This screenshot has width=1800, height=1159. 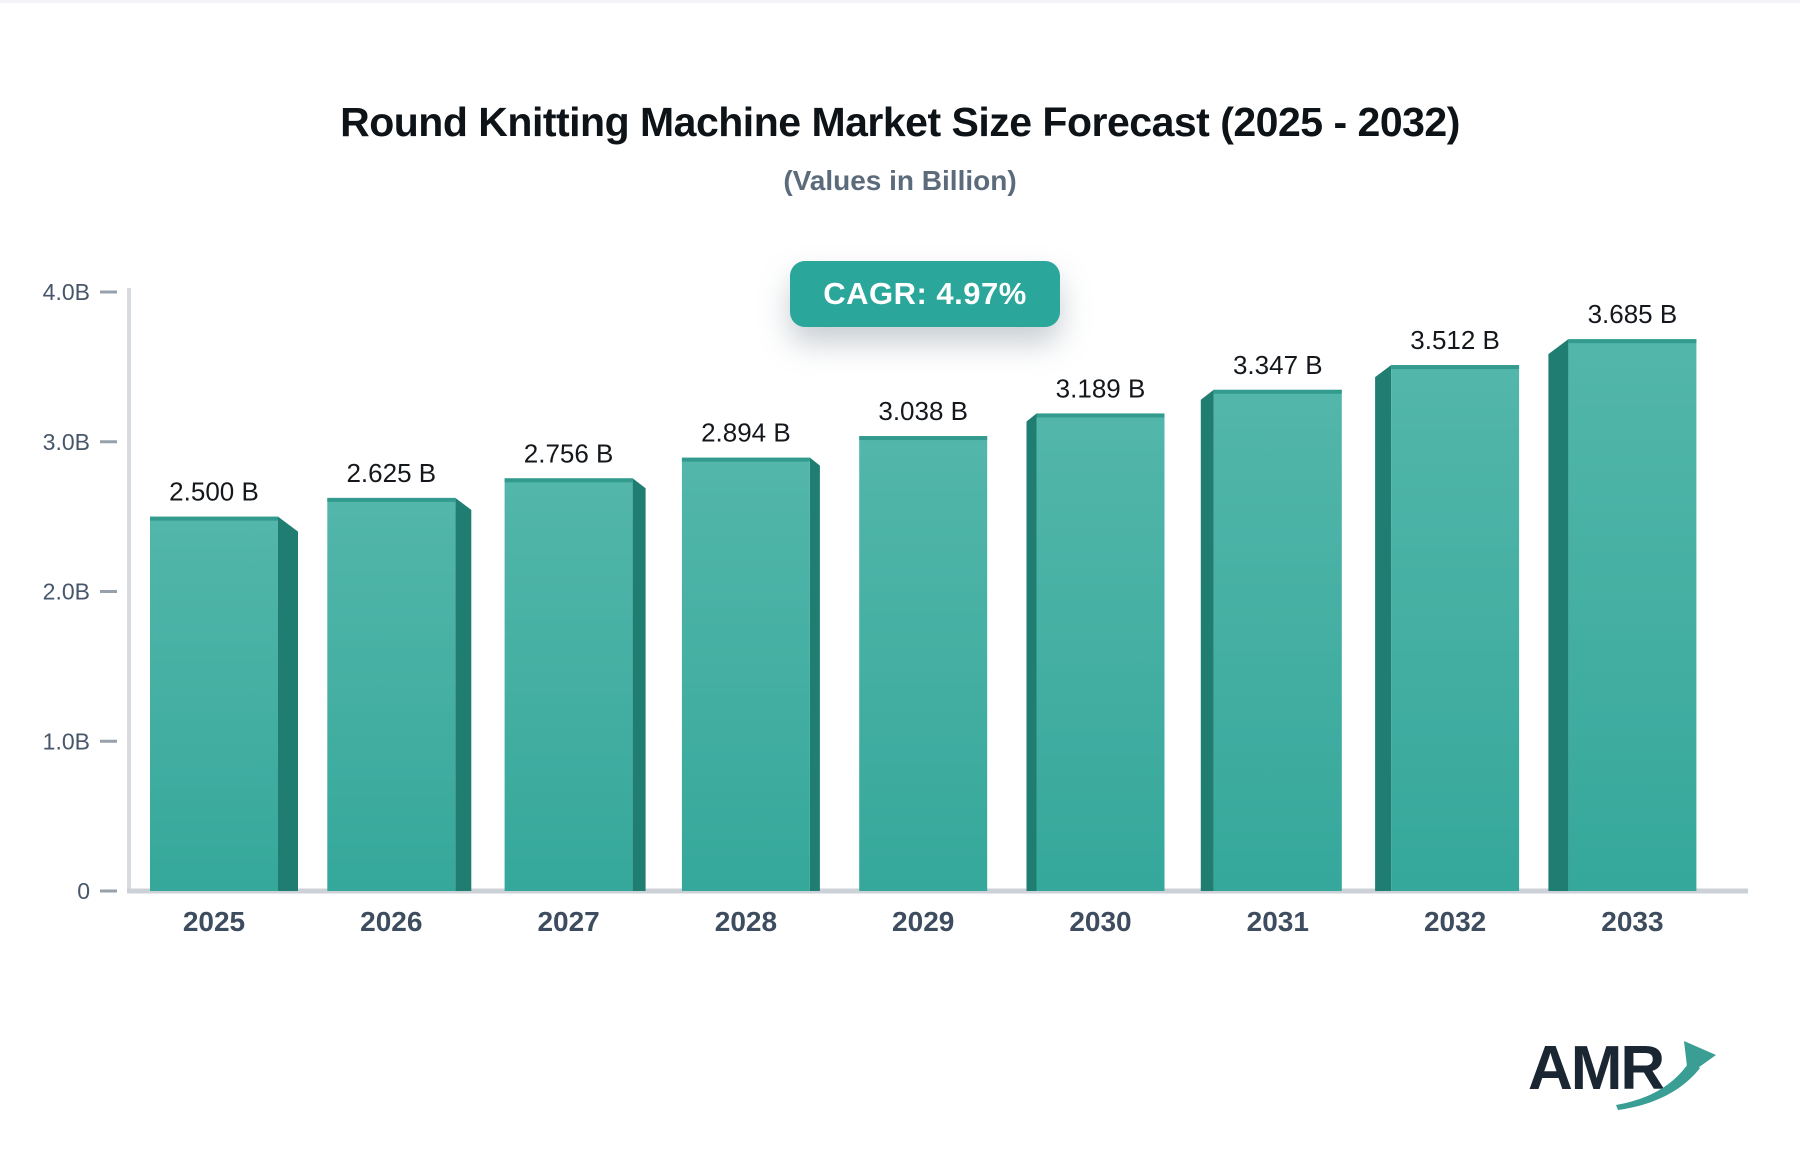 What do you see at coordinates (923, 921) in the screenshot?
I see `x-axis-label: 2029` at bounding box center [923, 921].